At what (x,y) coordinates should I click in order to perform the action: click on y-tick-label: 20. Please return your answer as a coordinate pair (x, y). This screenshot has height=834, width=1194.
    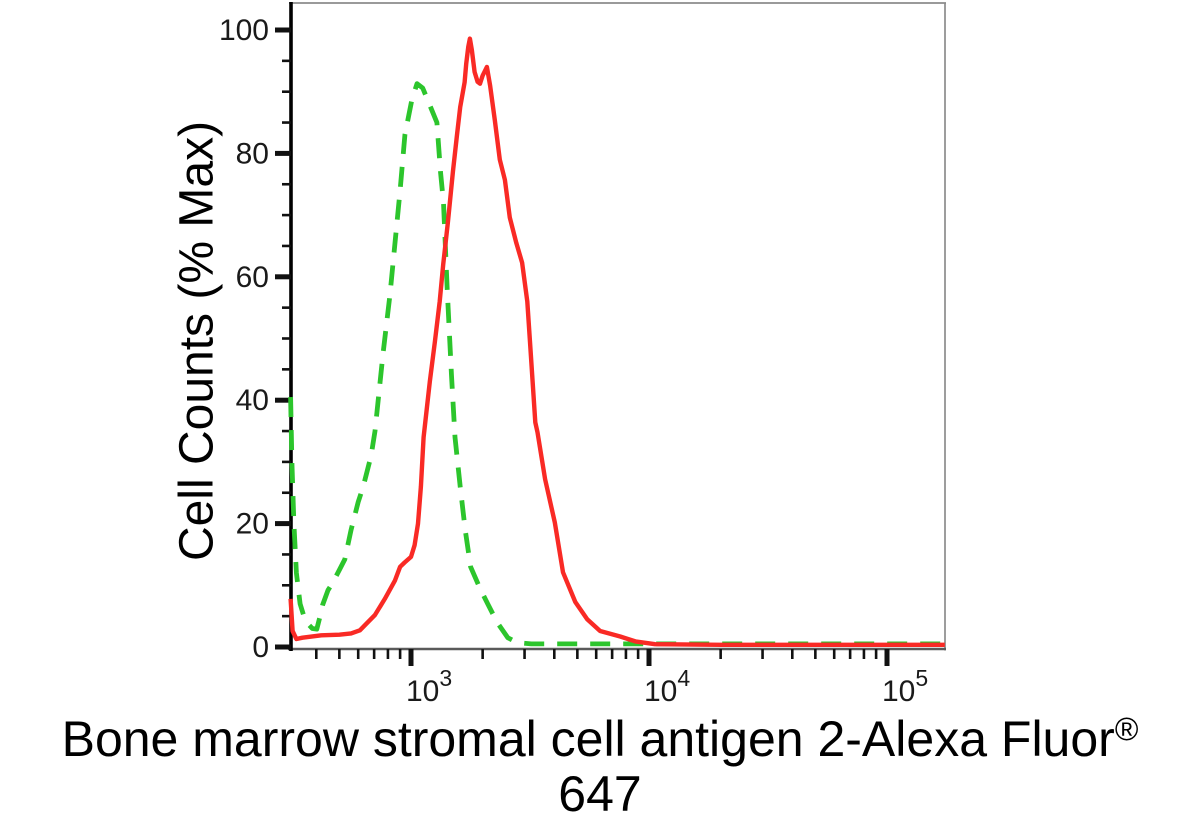
    Looking at the image, I should click on (252, 524).